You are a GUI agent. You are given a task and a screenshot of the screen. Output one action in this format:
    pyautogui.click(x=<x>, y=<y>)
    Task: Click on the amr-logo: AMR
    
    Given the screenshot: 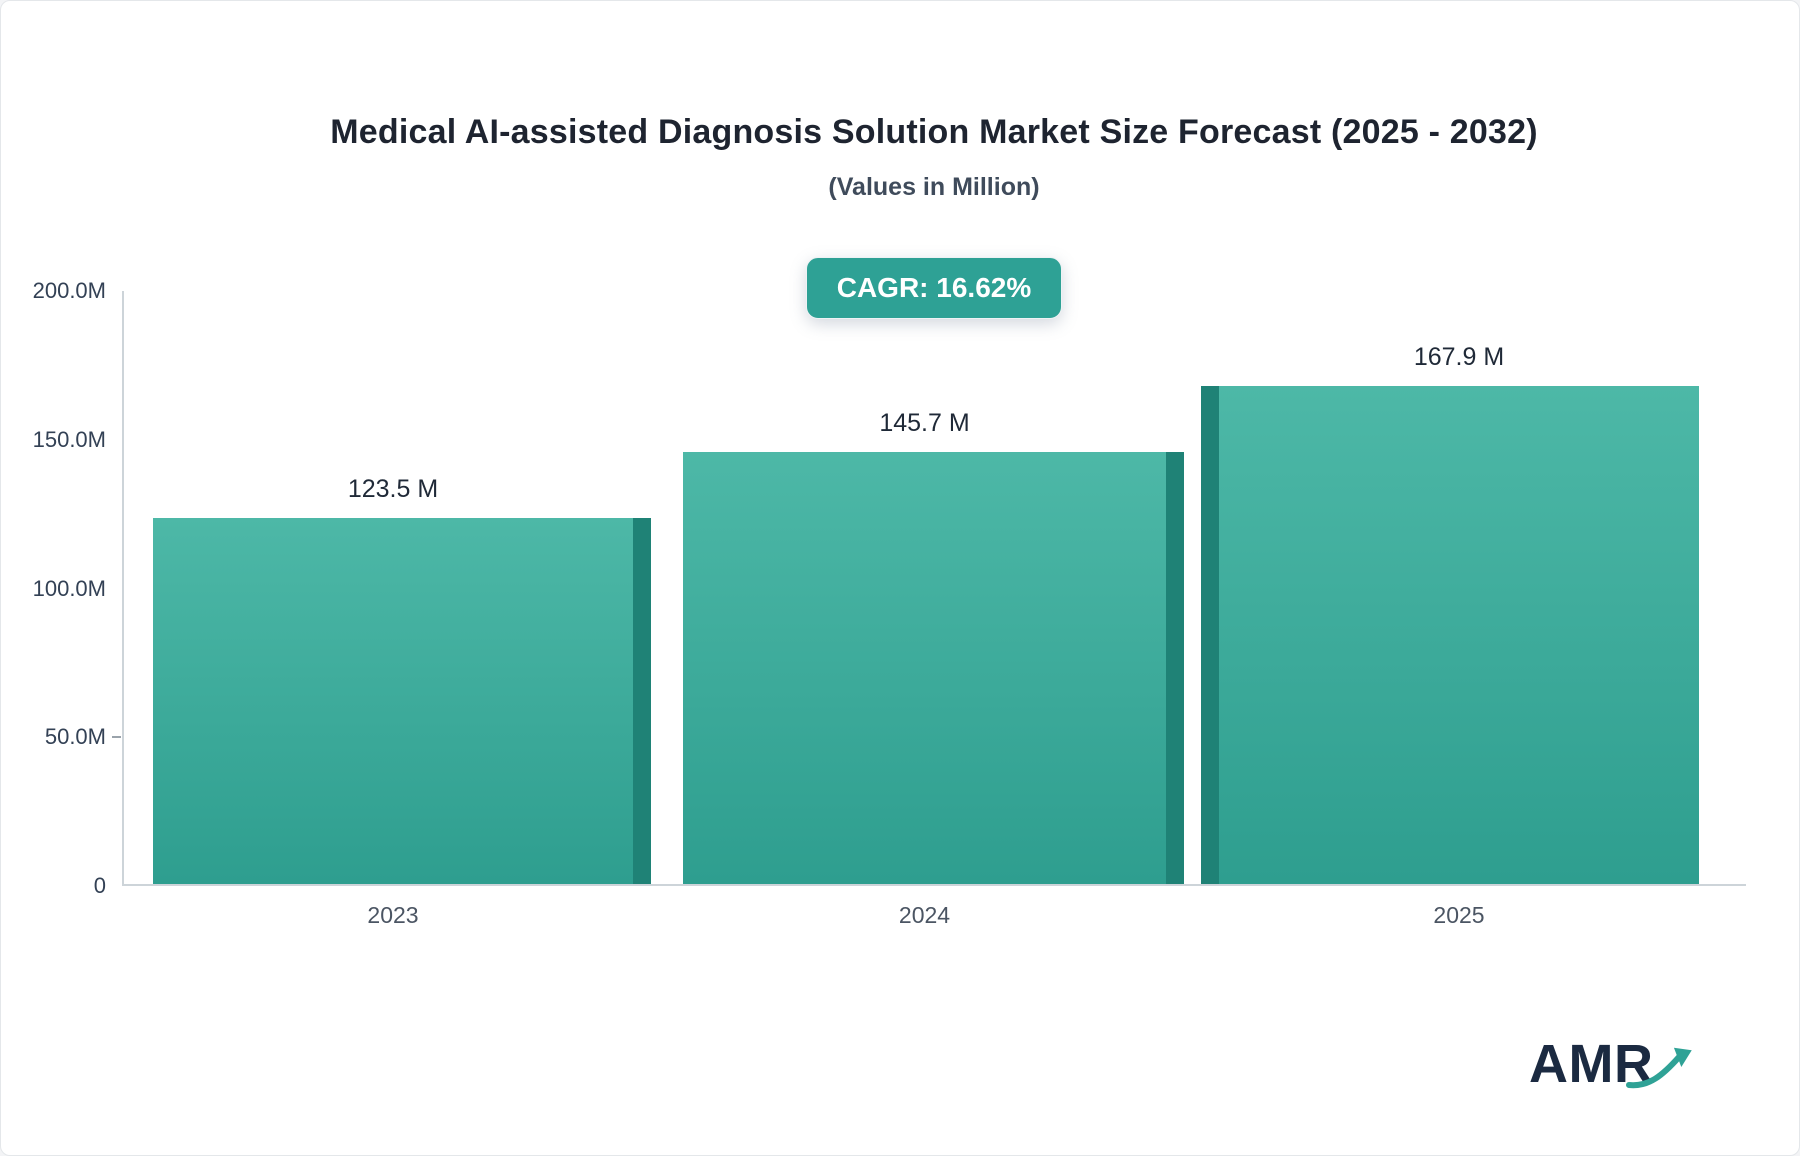 What is the action you would take?
    pyautogui.click(x=1629, y=1073)
    